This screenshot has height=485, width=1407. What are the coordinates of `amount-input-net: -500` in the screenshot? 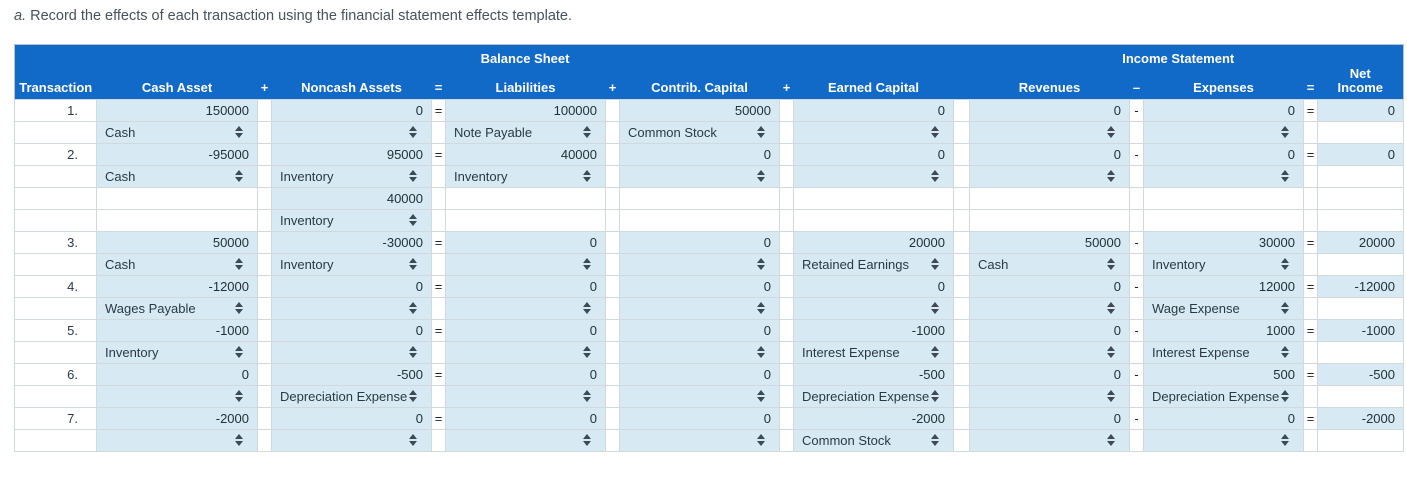 It's located at (1360, 374).